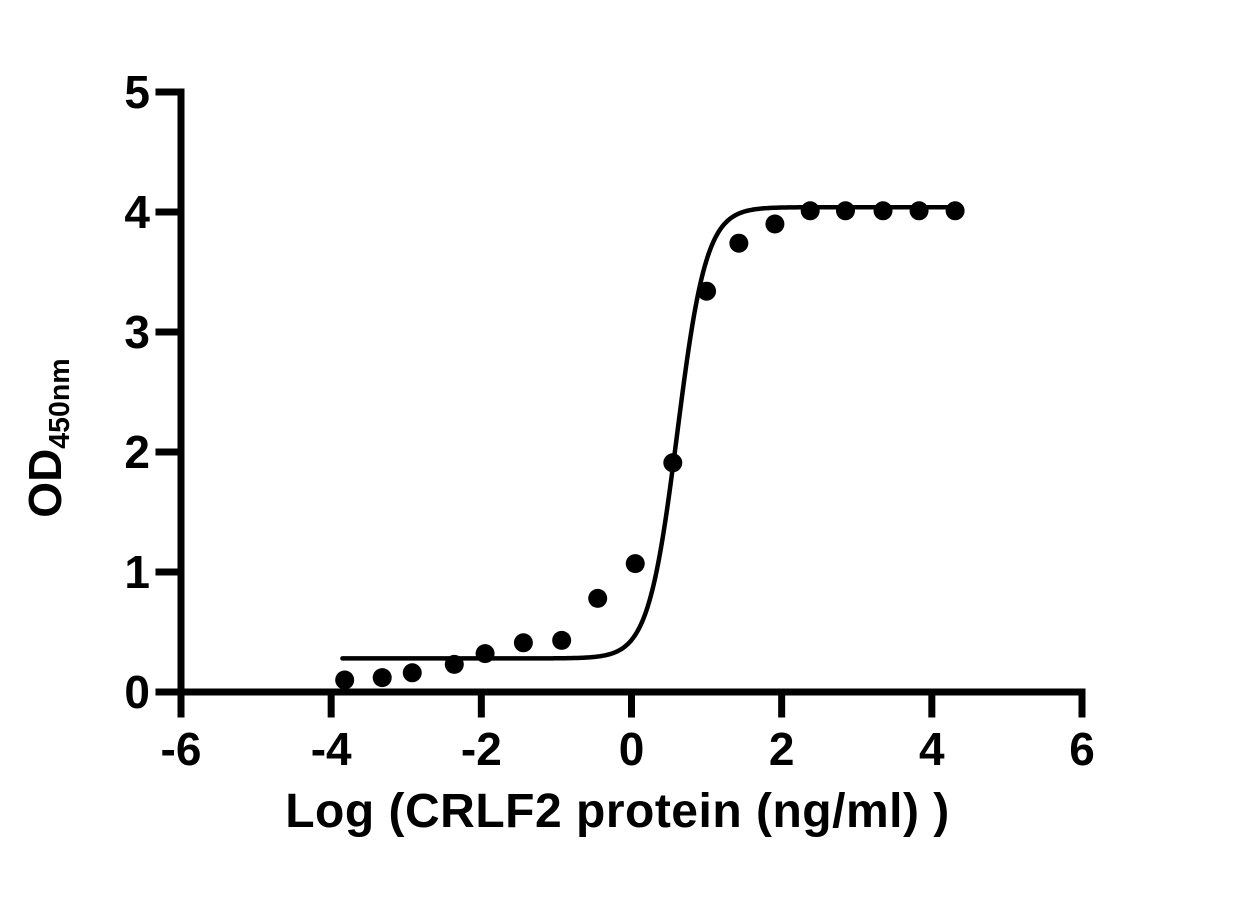 This screenshot has height=899, width=1235. Describe the element at coordinates (932, 749) in the screenshot. I see `x-axis-tick-label: 4` at that location.